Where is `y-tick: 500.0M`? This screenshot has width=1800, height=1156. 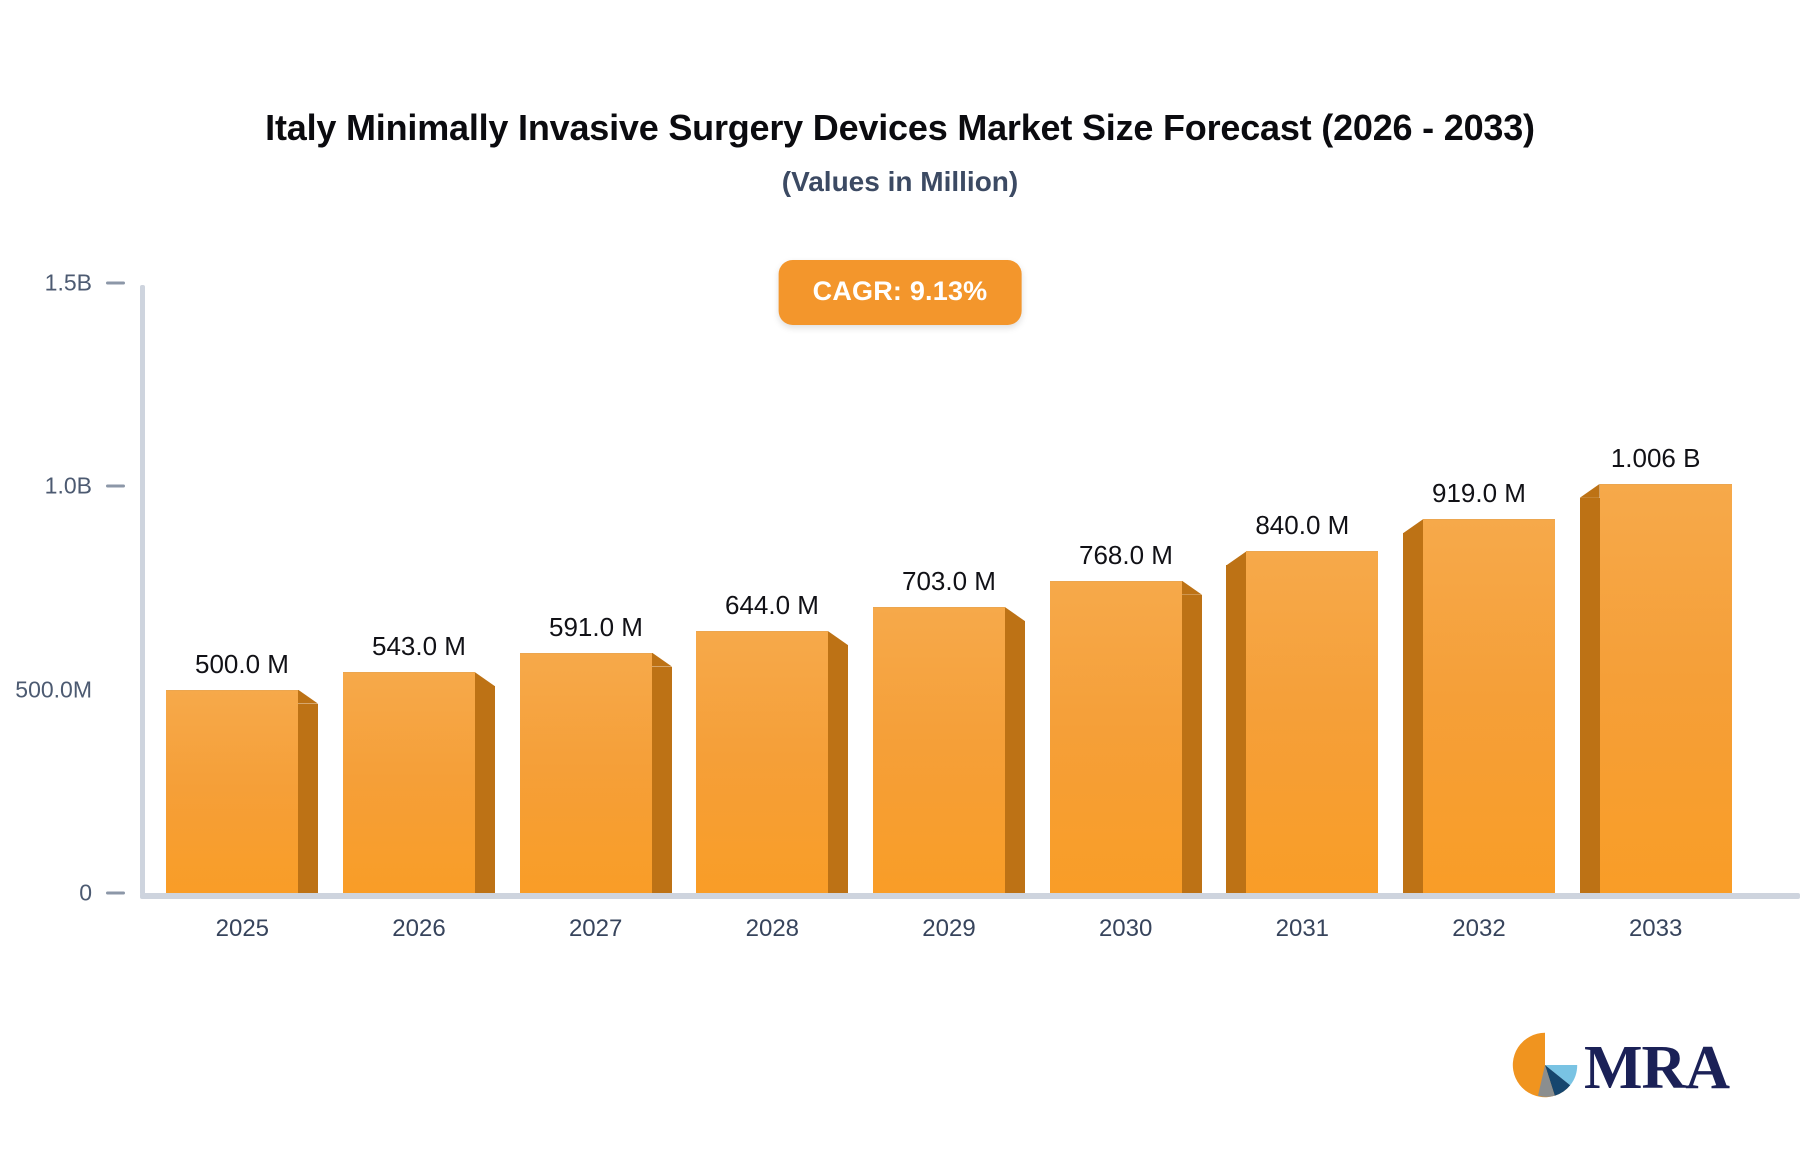
y-tick: 500.0M is located at coordinates (62, 689).